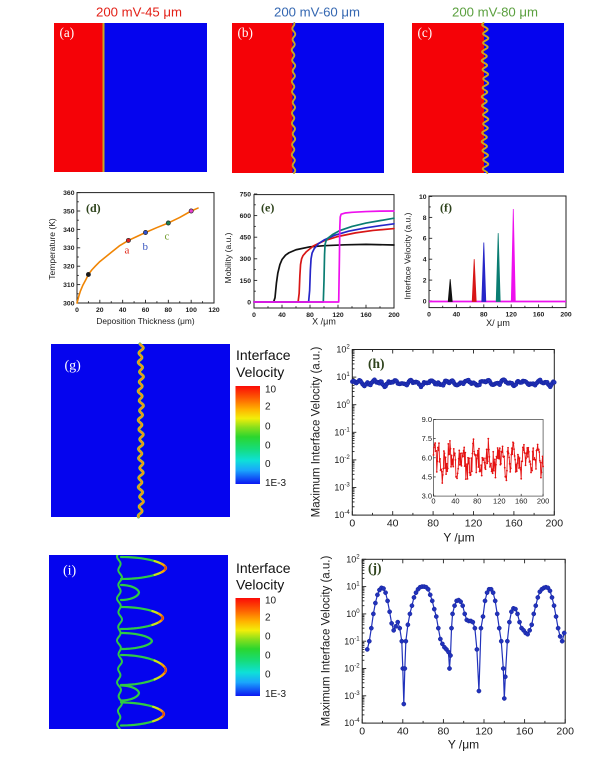 The image size is (600, 761). I want to click on svg-text: (e), so click(267, 208).